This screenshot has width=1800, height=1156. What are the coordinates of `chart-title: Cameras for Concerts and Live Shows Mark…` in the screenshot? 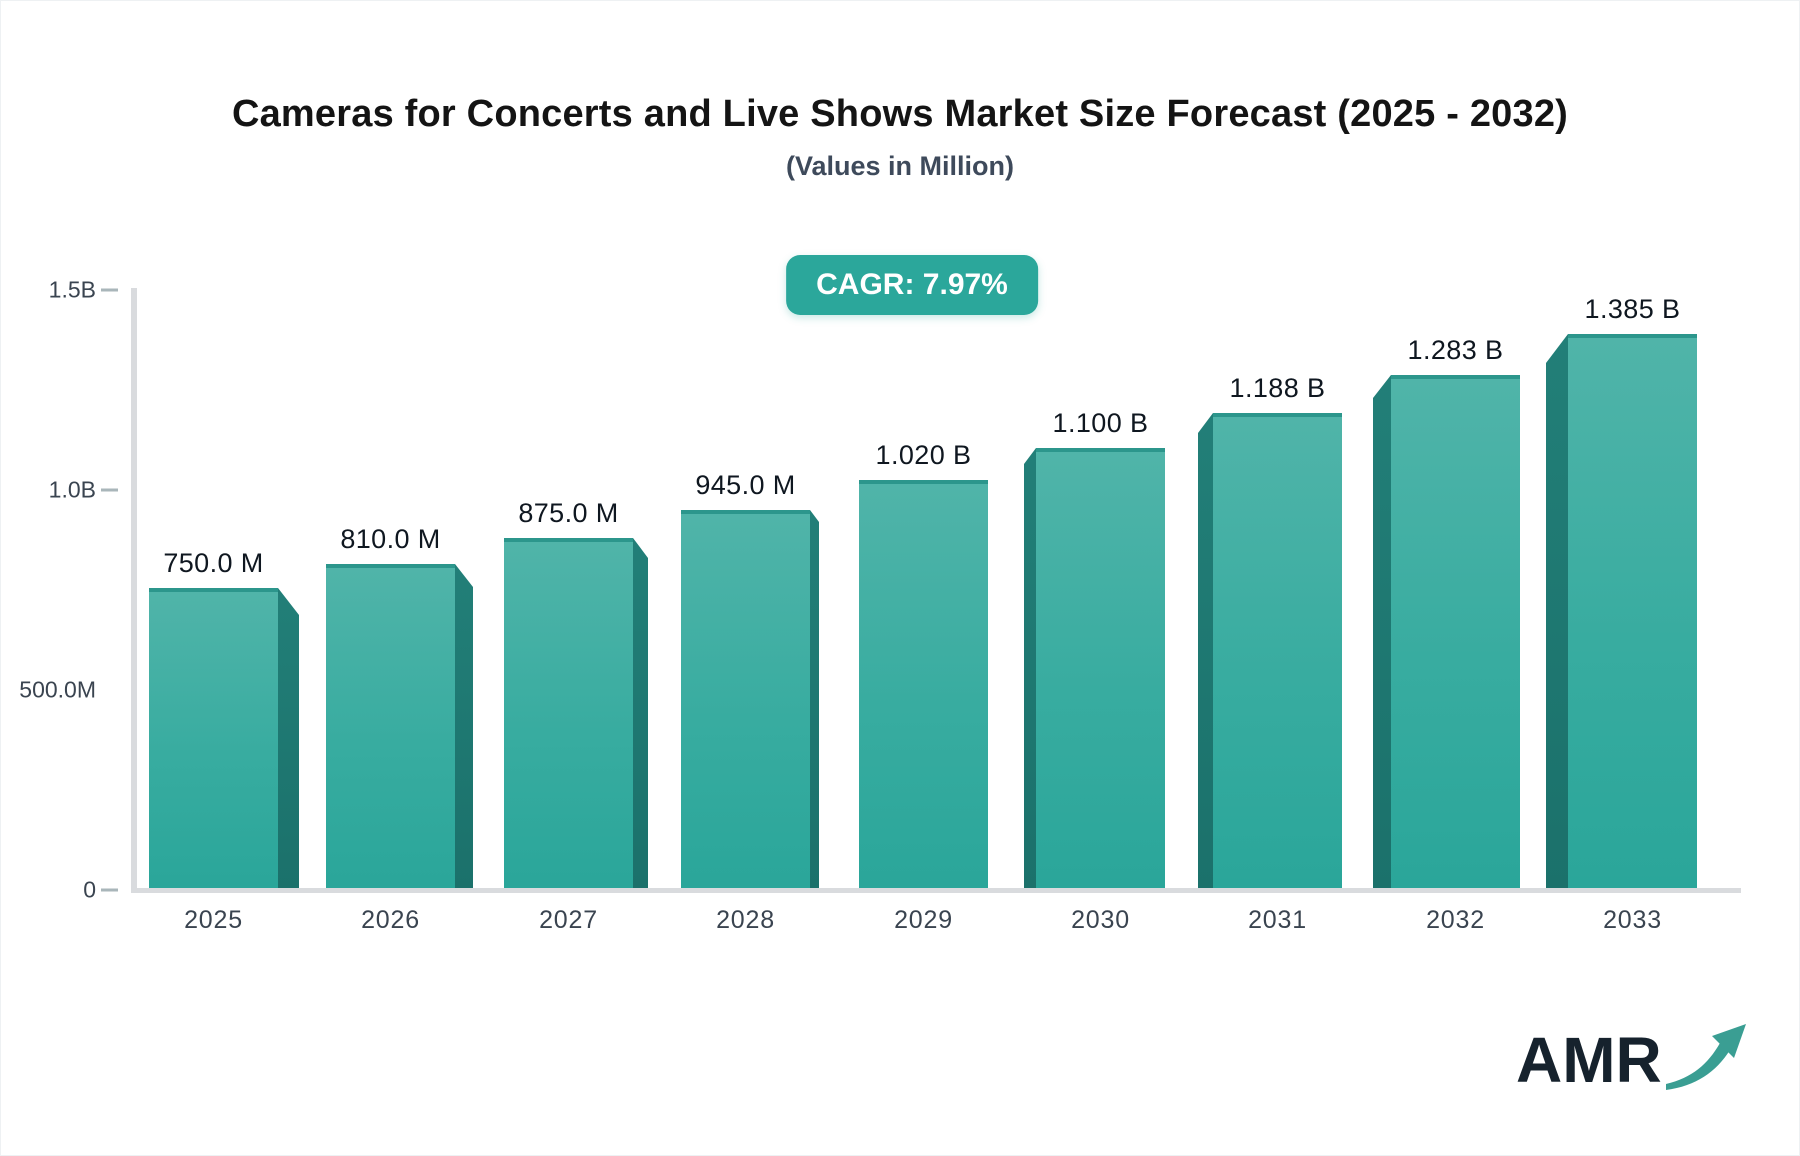 It's located at (900, 114).